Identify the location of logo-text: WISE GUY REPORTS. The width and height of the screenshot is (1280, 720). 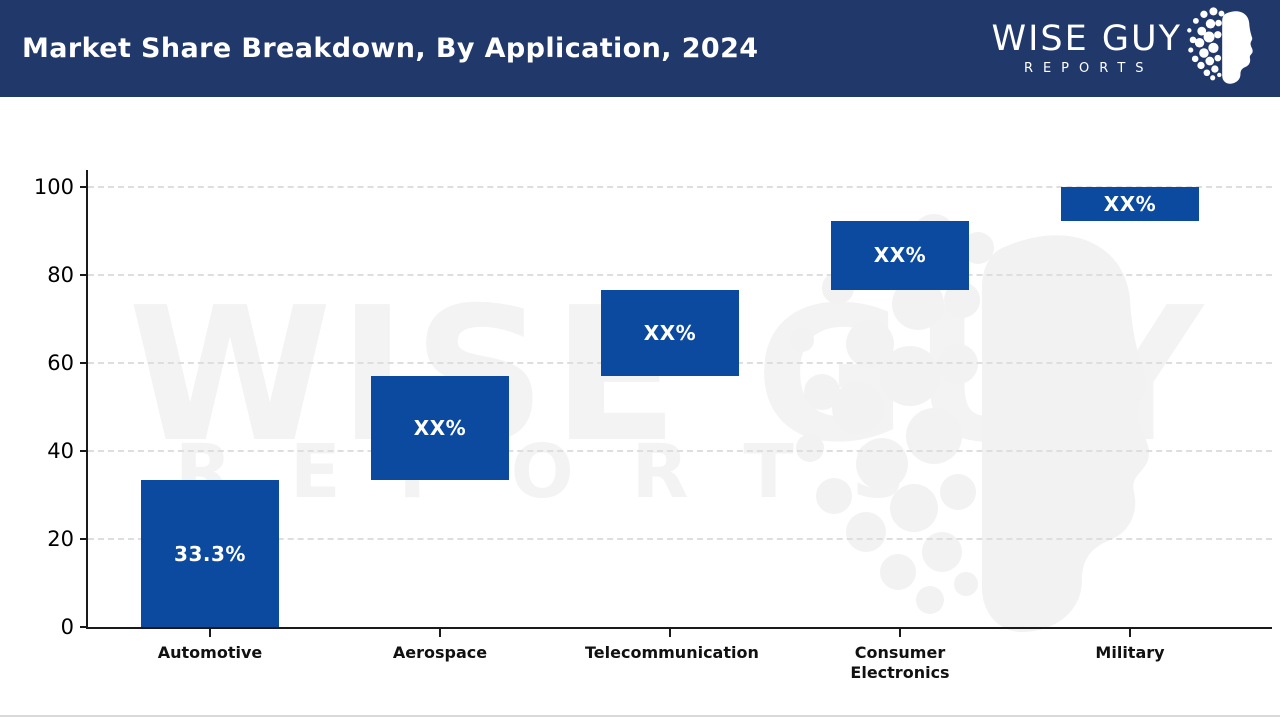
(1086, 47).